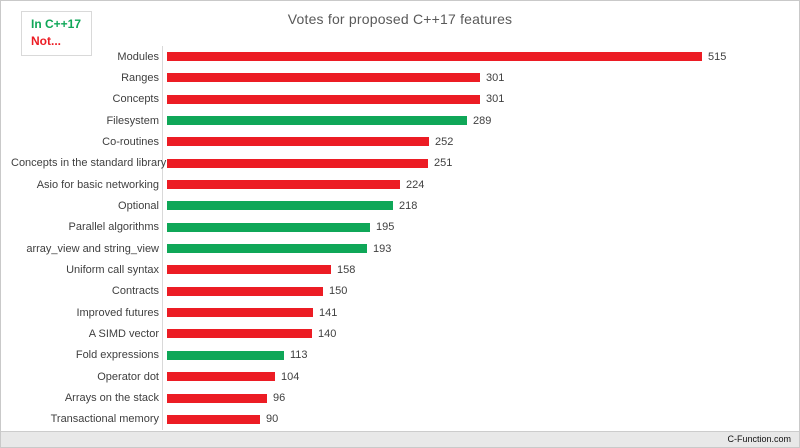 The width and height of the screenshot is (800, 448). Describe the element at coordinates (117, 312) in the screenshot. I see `category-label: Improved futures` at that location.